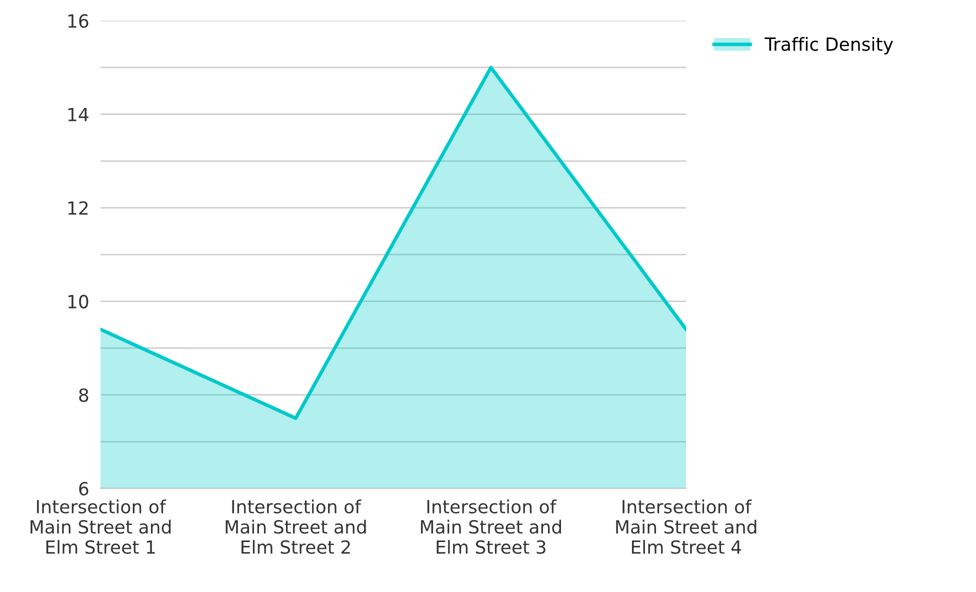  I want to click on x-tick-label: Intersection of Main Street and Elm Street 3, so click(491, 527).